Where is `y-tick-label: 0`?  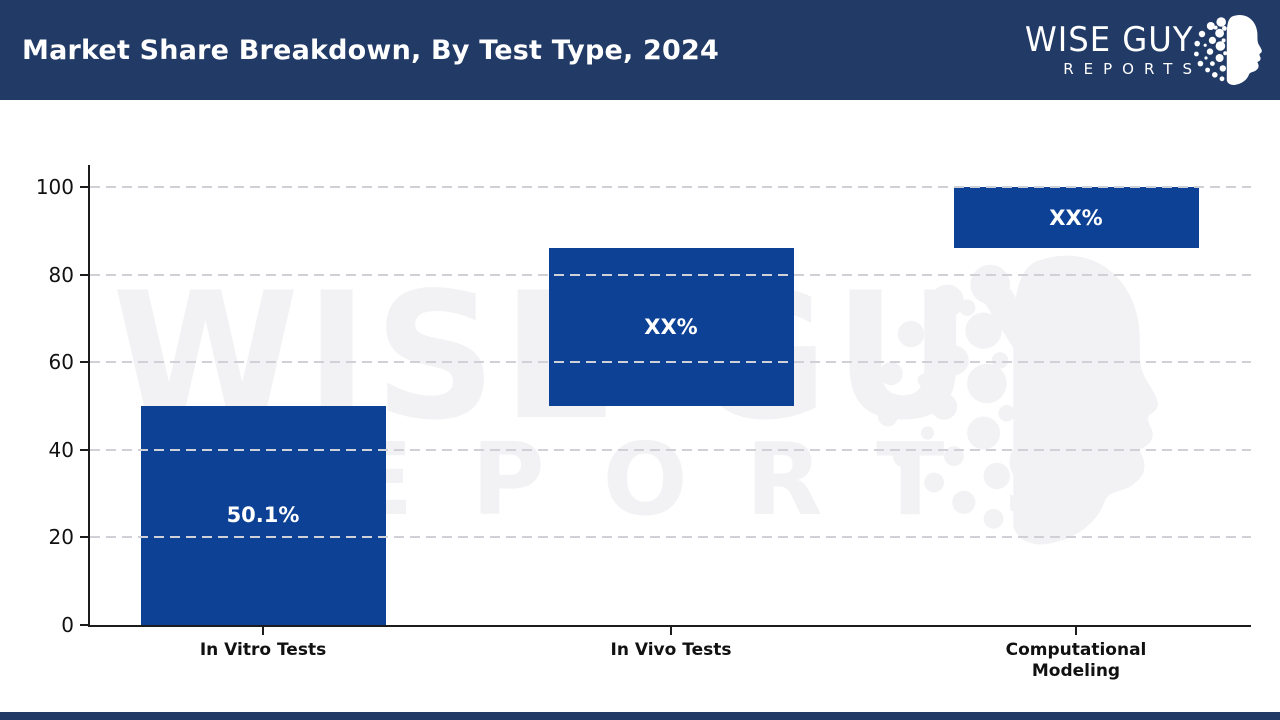
y-tick-label: 0 is located at coordinates (67, 625).